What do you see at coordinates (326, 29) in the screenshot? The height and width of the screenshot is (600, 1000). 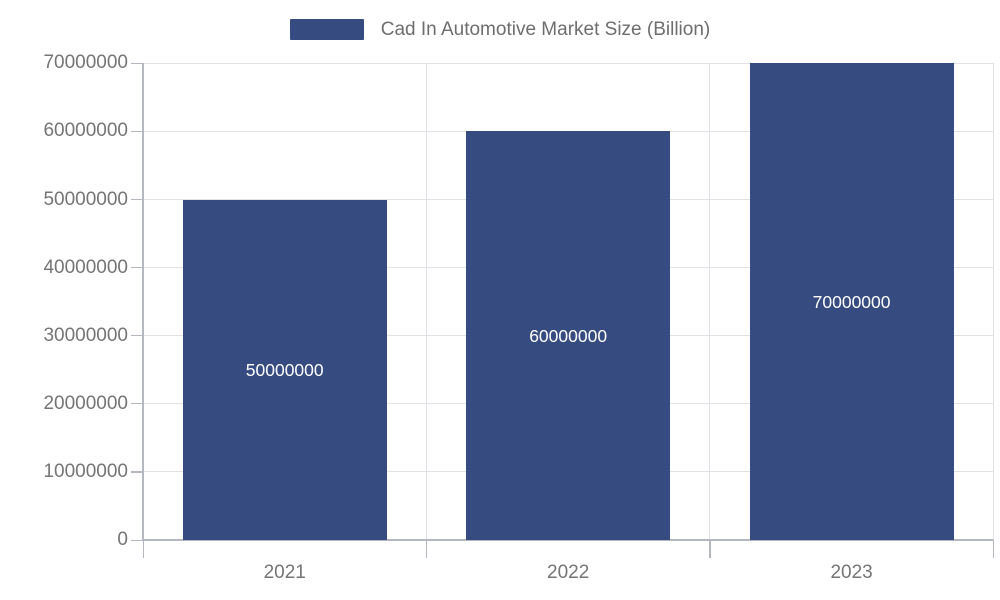 I see `legend-swatch-icon` at bounding box center [326, 29].